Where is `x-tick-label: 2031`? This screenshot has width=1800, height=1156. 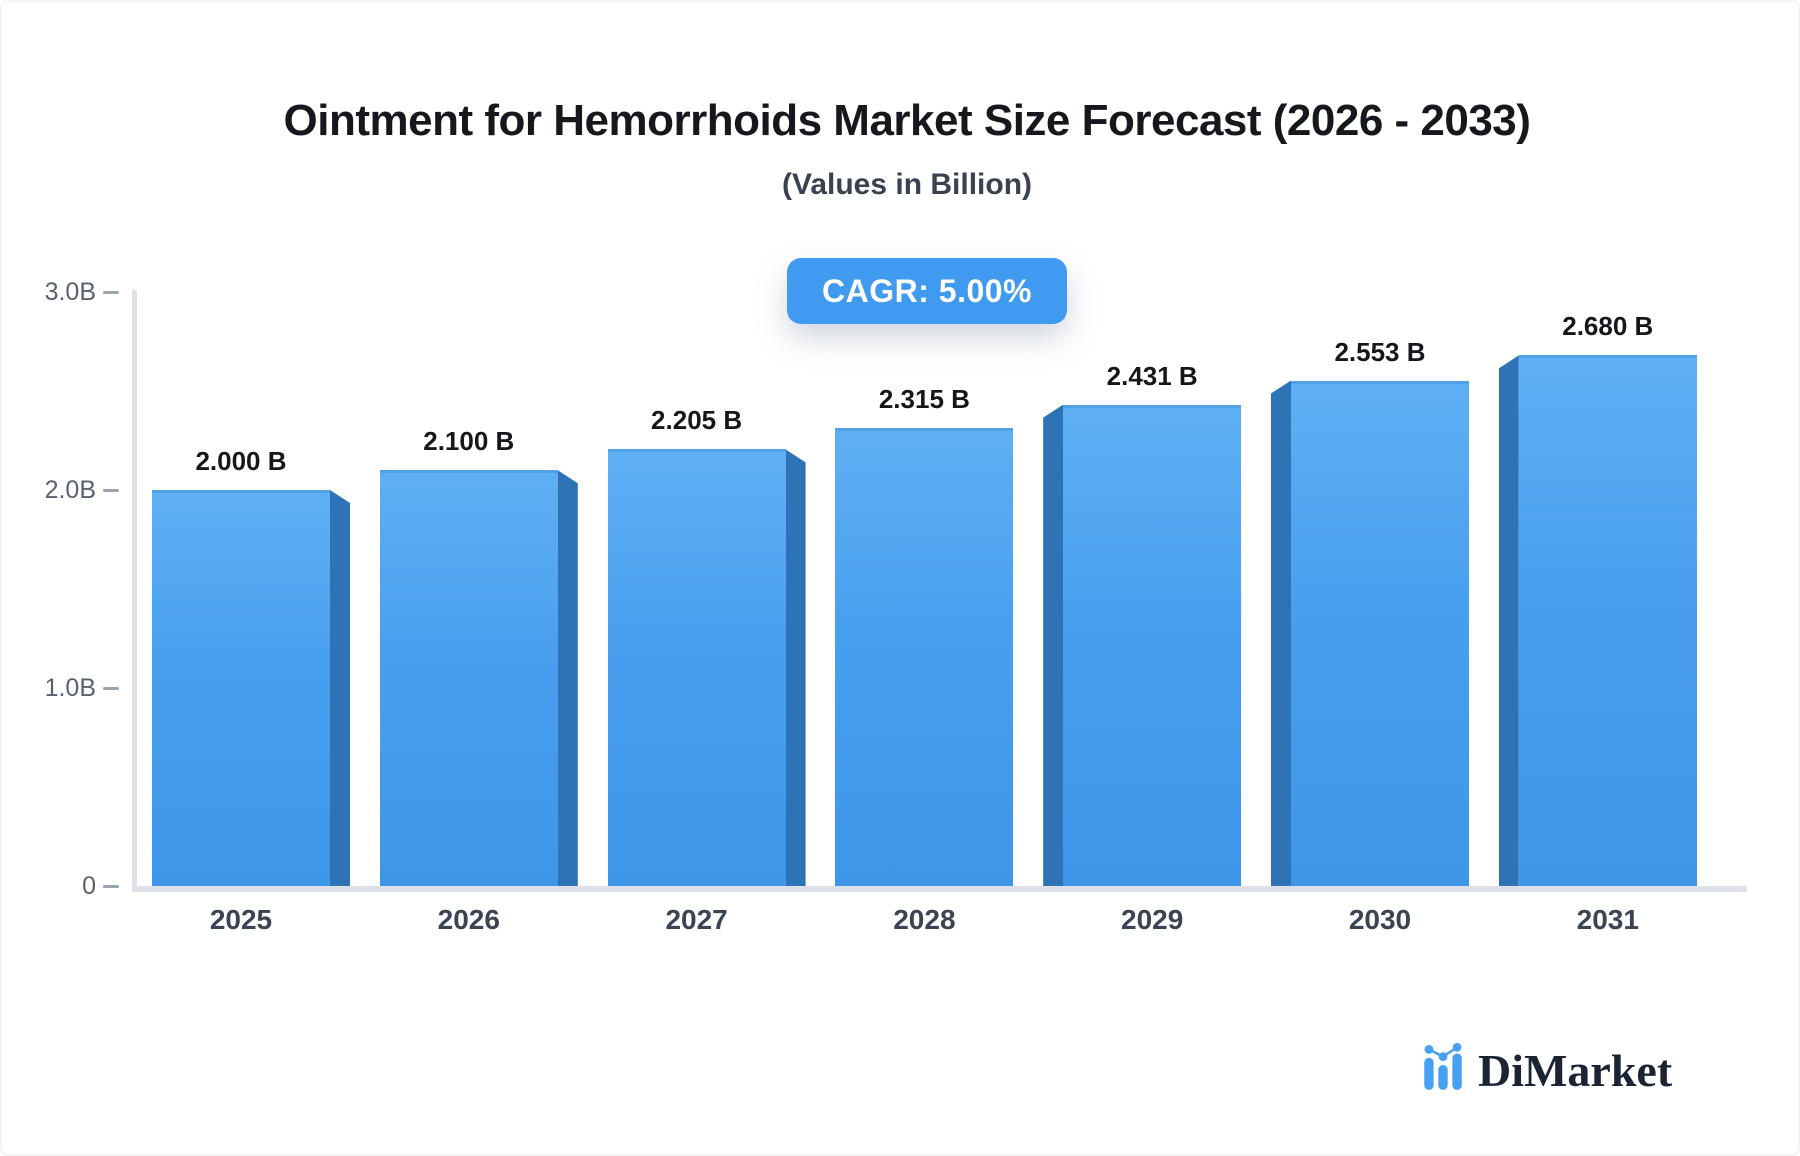
x-tick-label: 2031 is located at coordinates (1607, 919).